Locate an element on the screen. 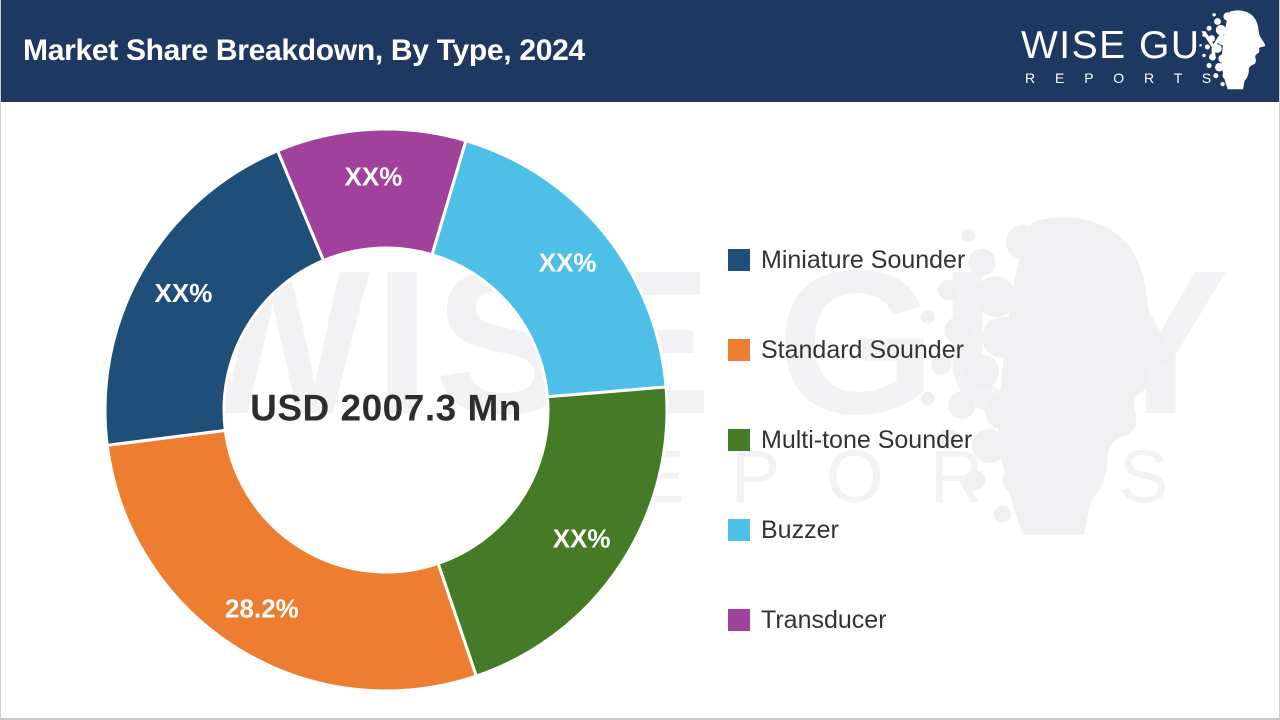 The image size is (1280, 720). donut-slice-miniature-sounder is located at coordinates (214, 298).